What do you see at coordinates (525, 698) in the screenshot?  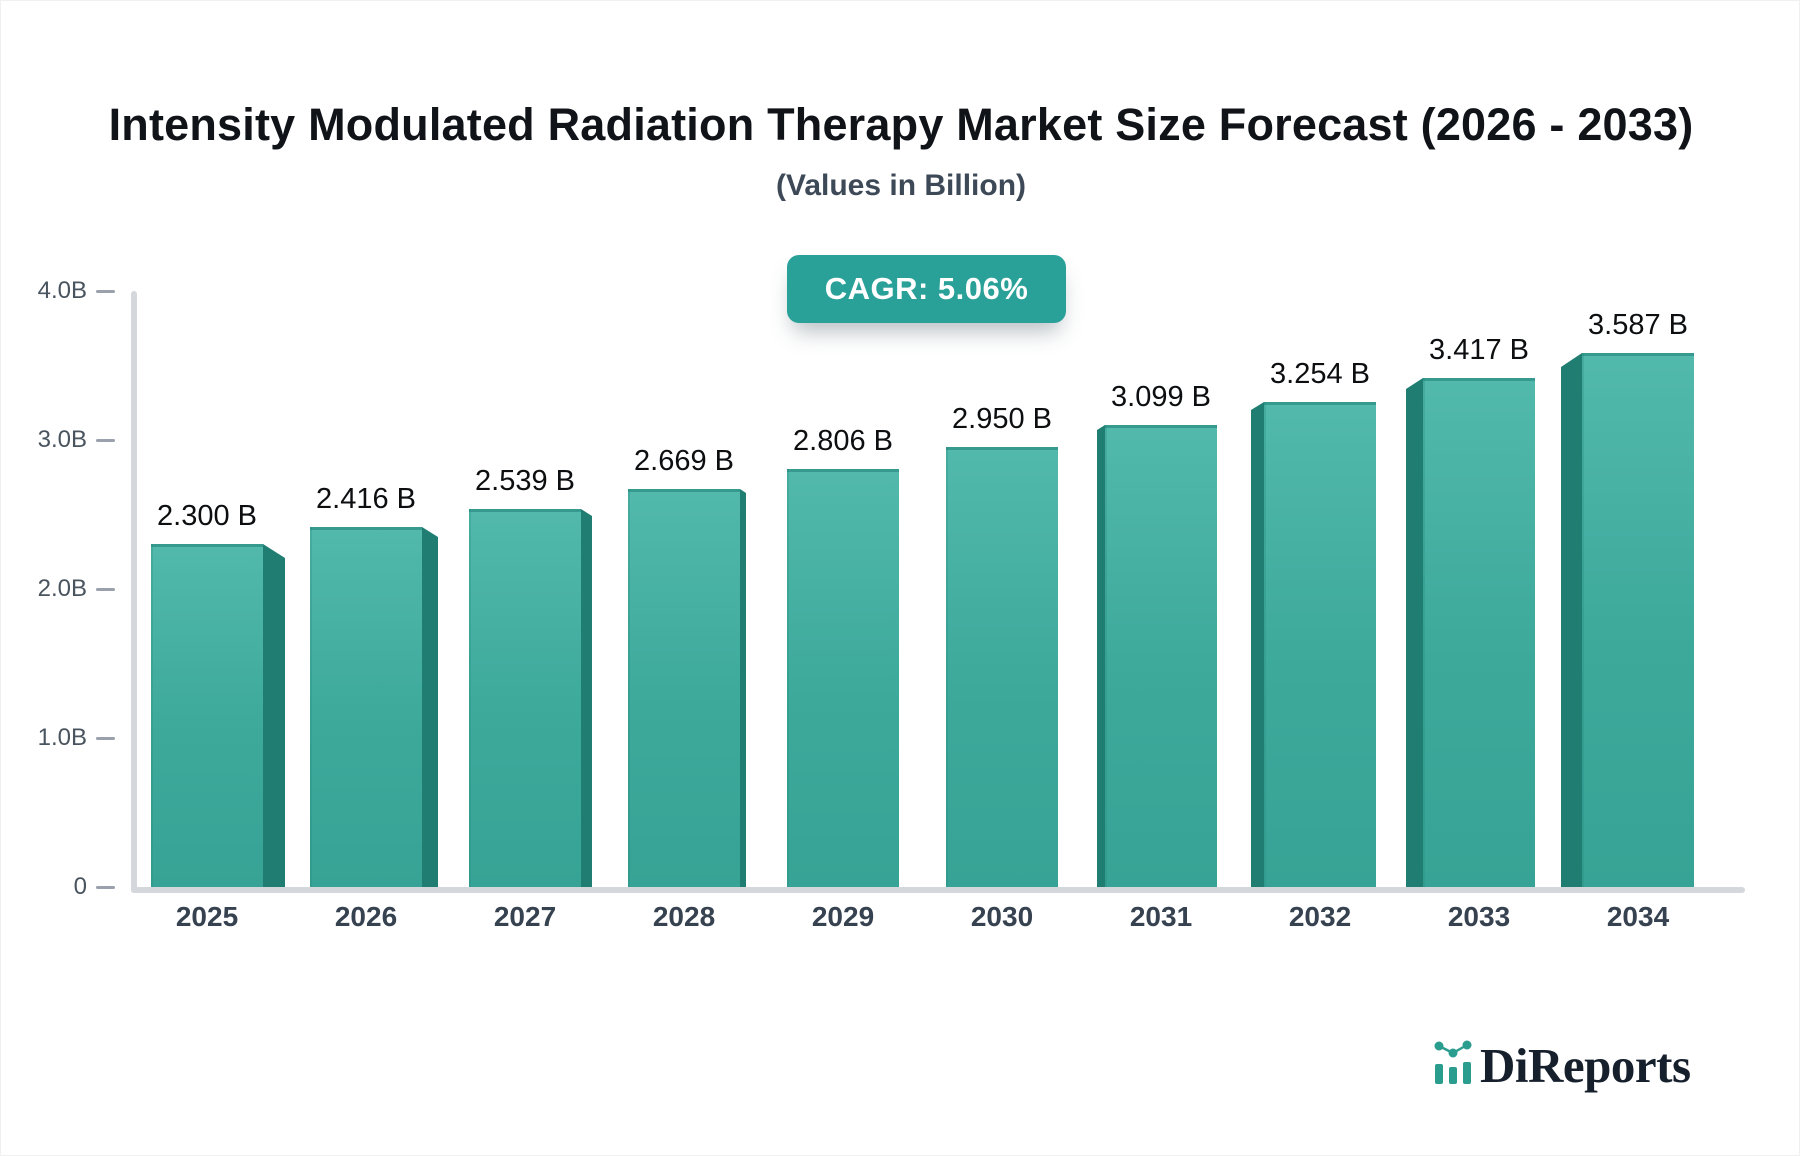 I see `bar-2027` at bounding box center [525, 698].